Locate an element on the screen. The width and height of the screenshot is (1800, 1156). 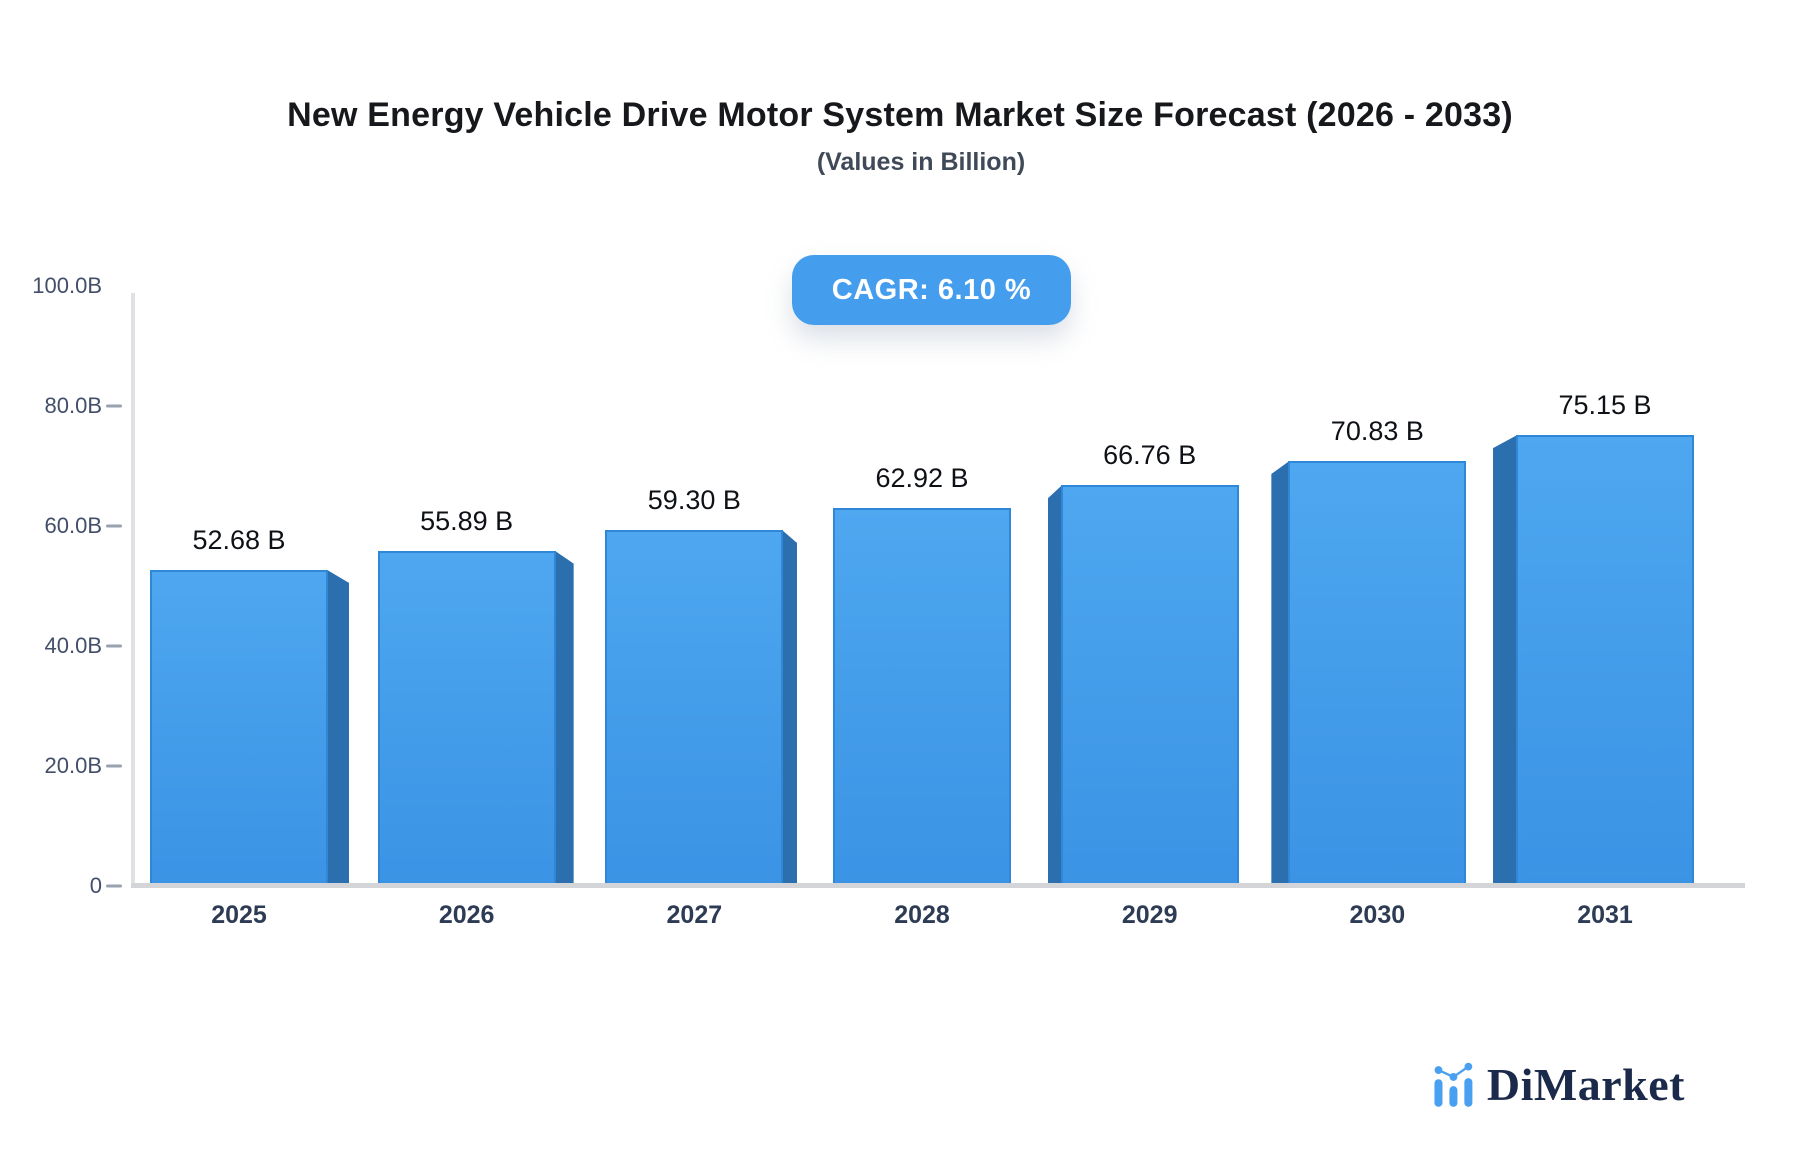
bar-value-label-2030: 70.83 B is located at coordinates (1377, 431).